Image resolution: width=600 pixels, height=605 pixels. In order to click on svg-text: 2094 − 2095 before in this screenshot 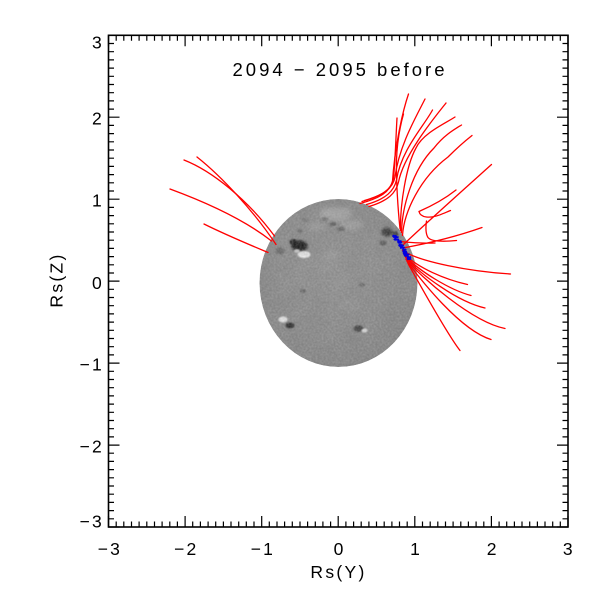, I will do `click(340, 69)`.